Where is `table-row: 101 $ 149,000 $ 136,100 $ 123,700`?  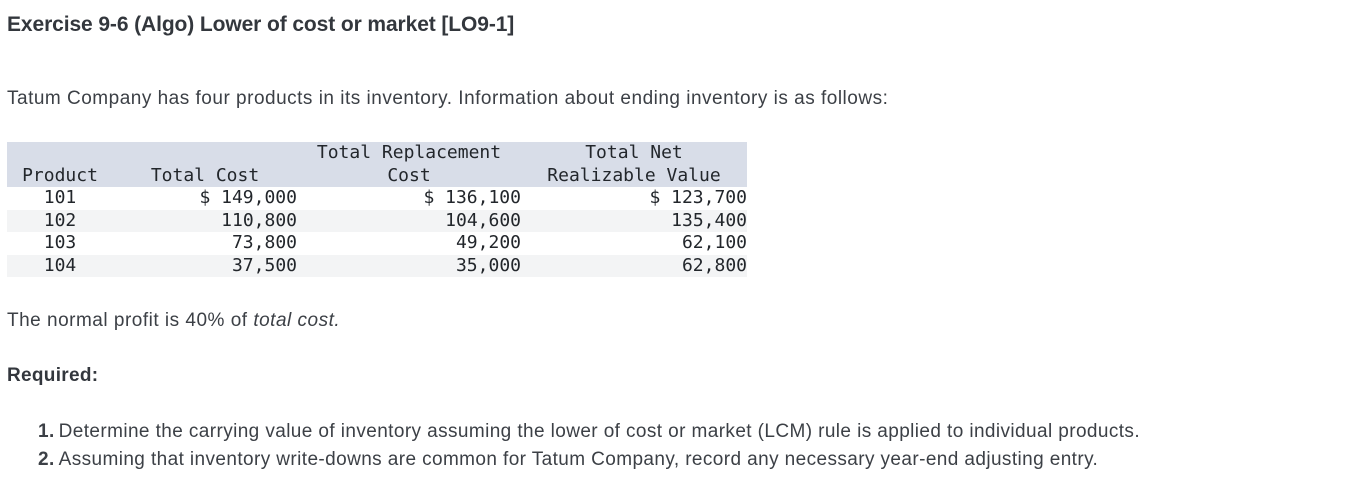
table-row: 101 $ 149,000 $ 136,100 $ 123,700 is located at coordinates (377, 198).